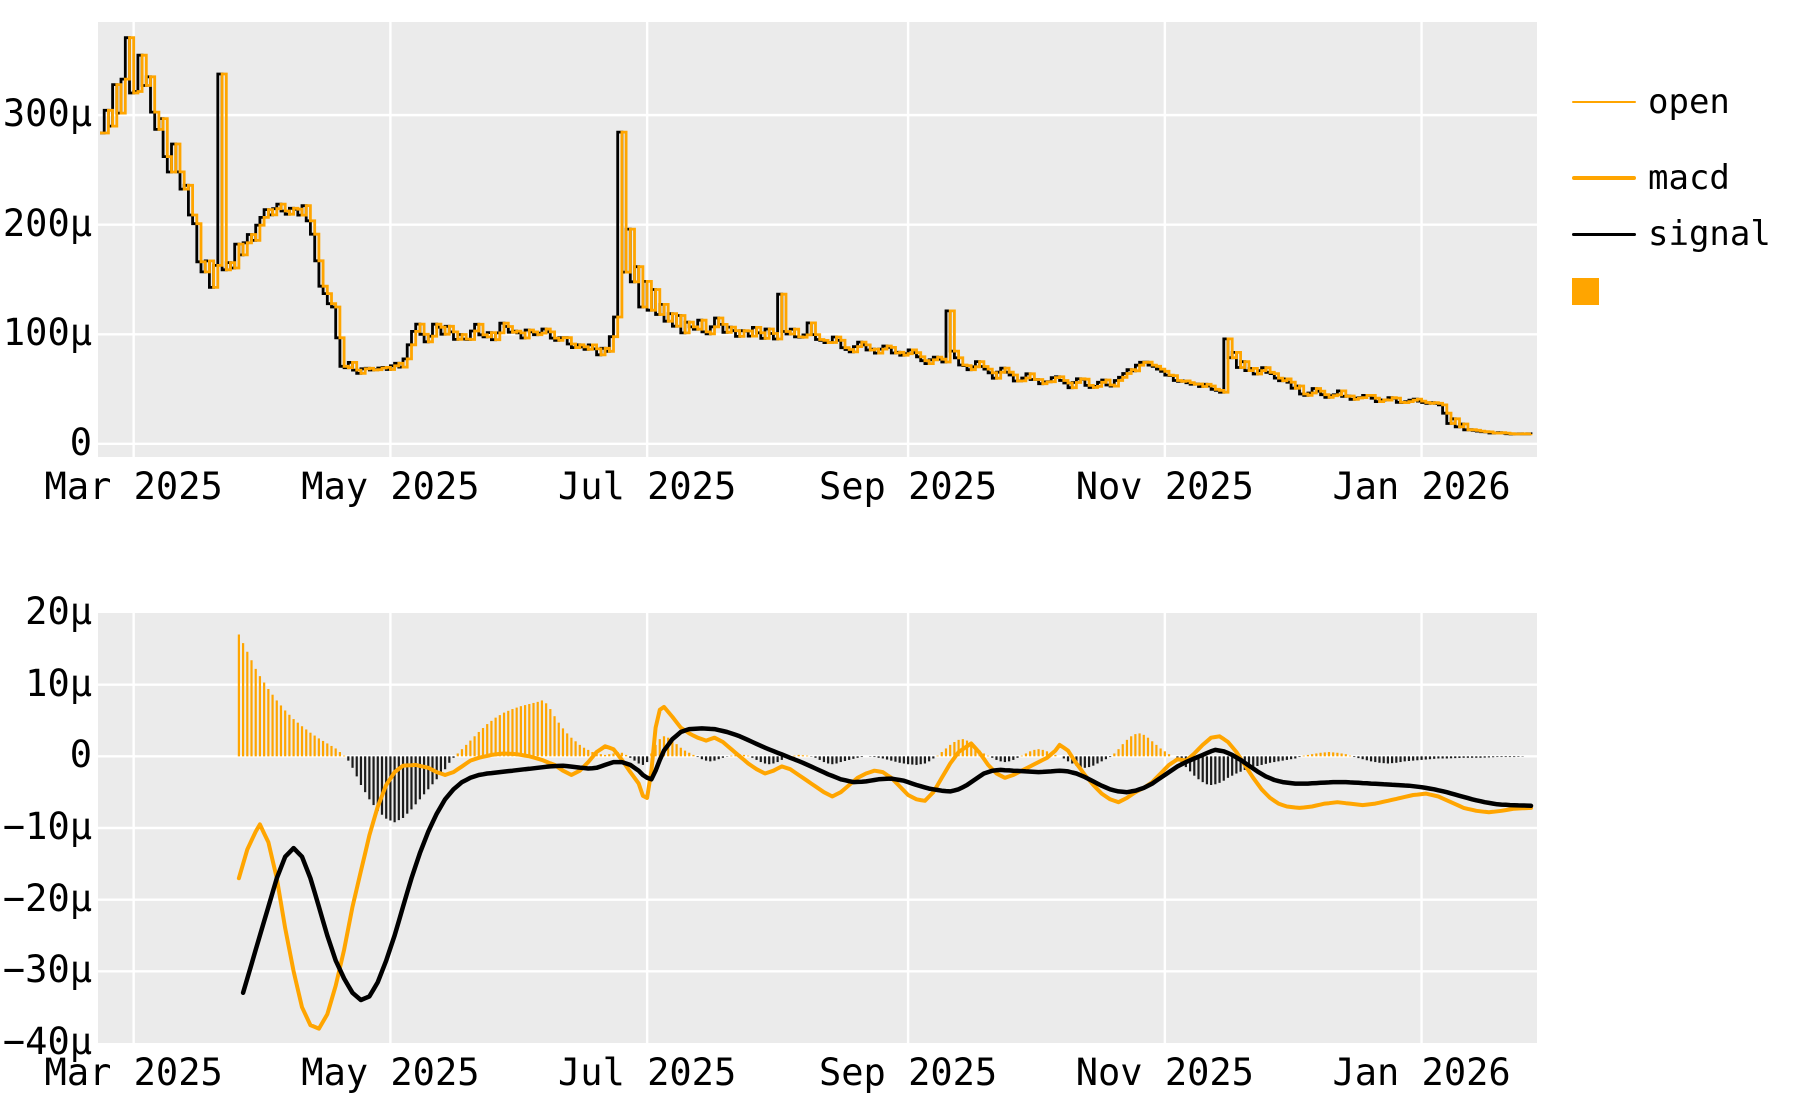  Describe the element at coordinates (908, 1072) in the screenshot. I see `macd-x-tick: Sep 2025` at that location.